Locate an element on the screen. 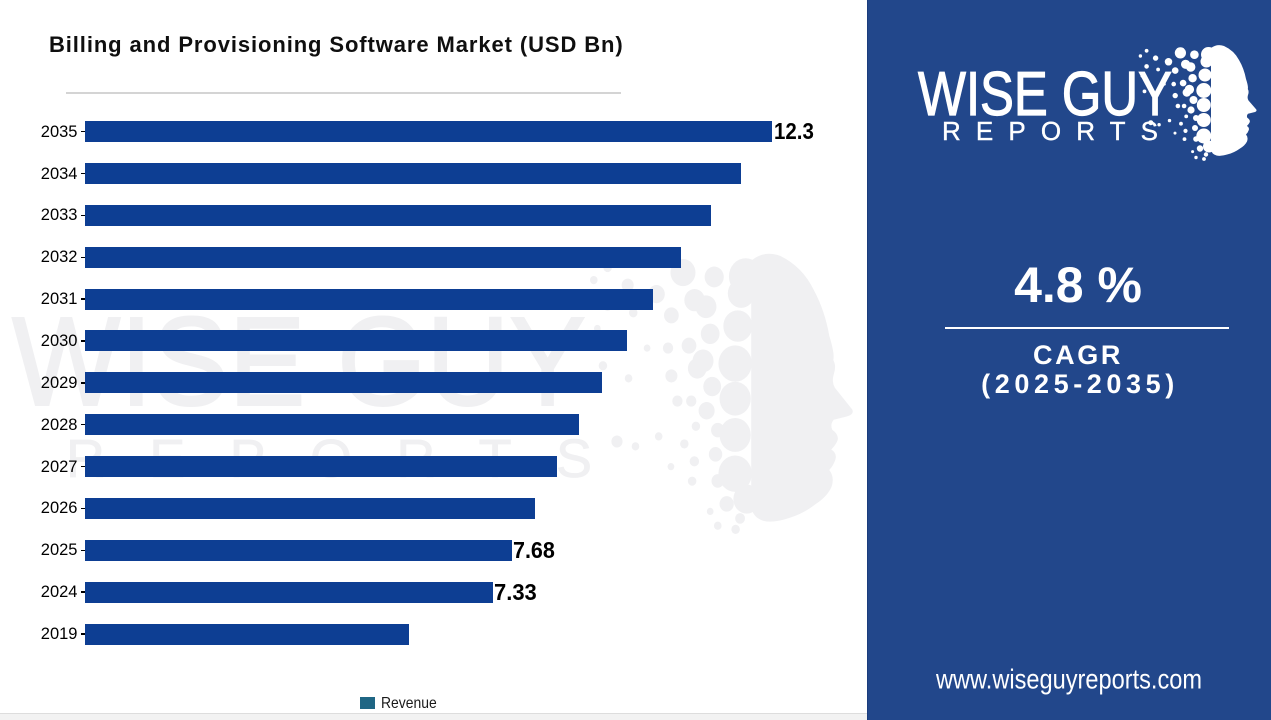 The width and height of the screenshot is (1271, 720). svg-text: REPORTS is located at coordinates (1050, 131).